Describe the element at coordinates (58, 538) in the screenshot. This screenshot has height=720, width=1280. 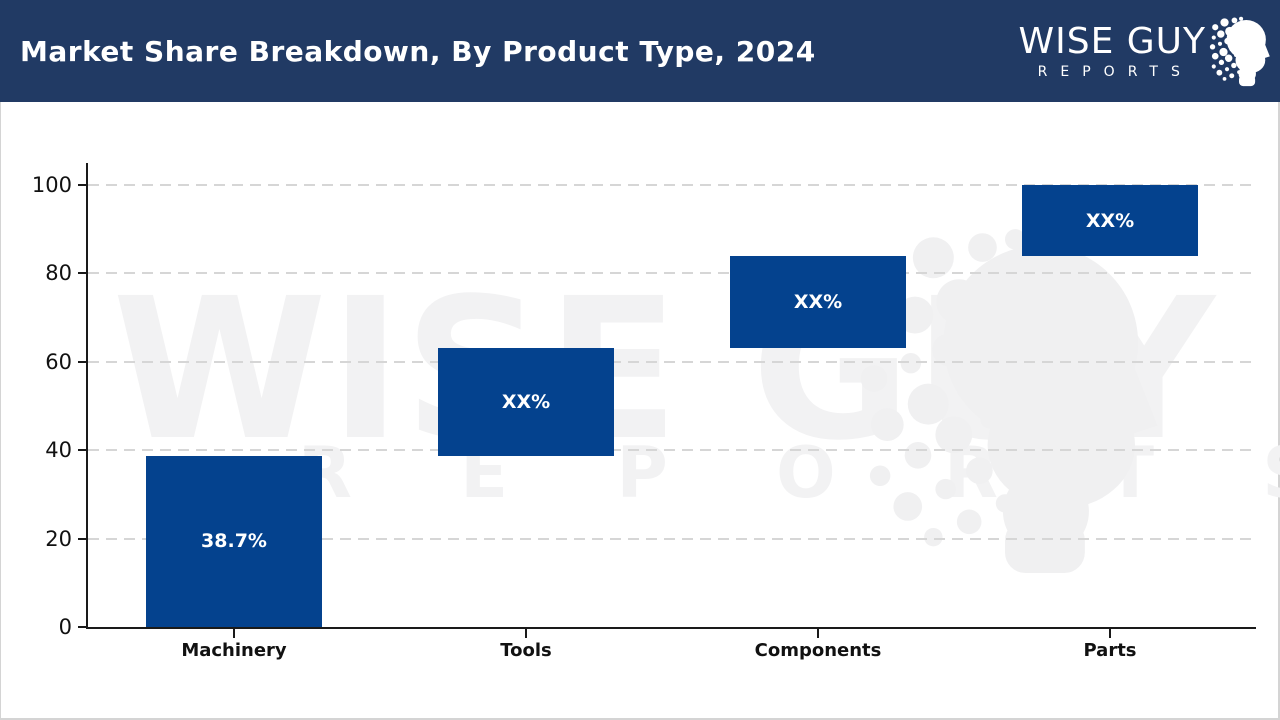
I see `y-axis-tick-label: 20` at that location.